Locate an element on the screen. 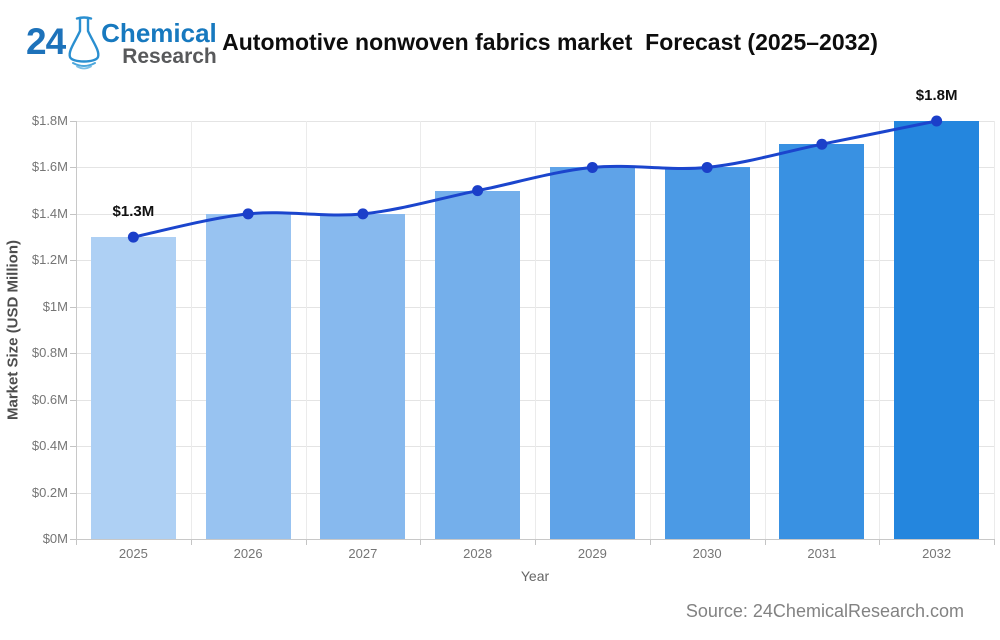  x-axis-title: Year is located at coordinates (535, 576).